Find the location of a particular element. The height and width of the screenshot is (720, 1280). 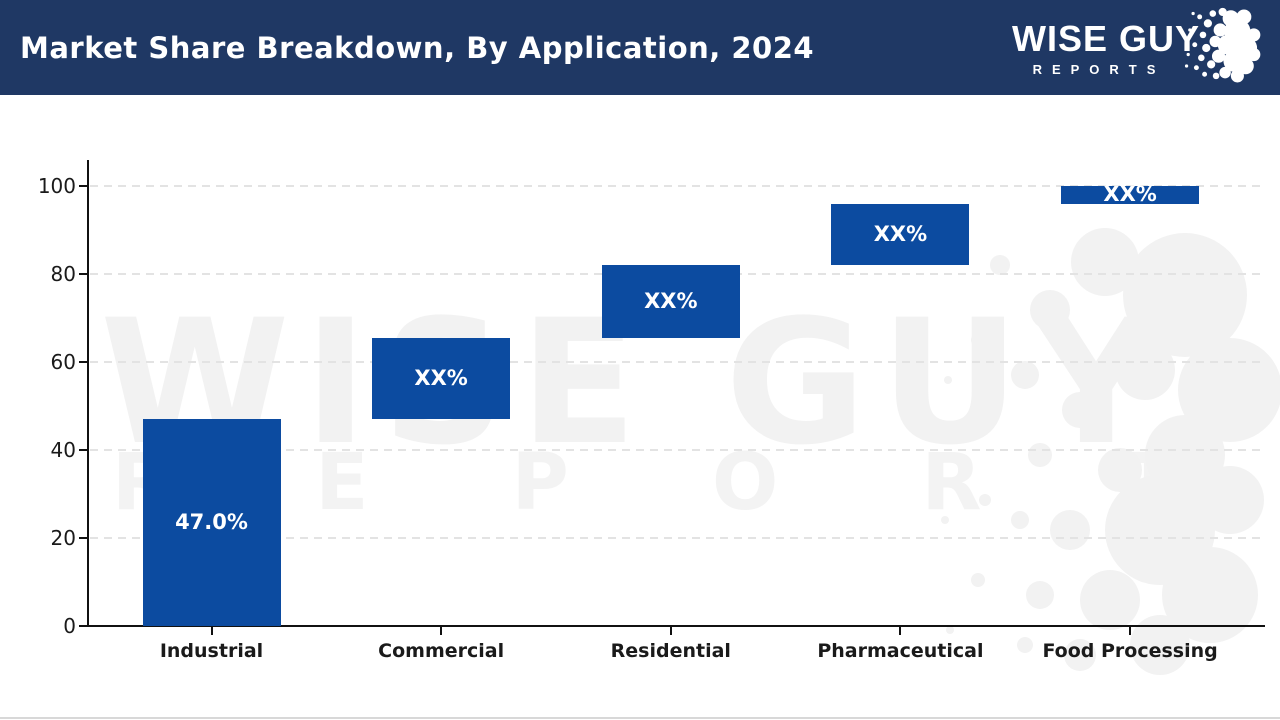

dotted-head-icon is located at coordinates (1222, 45).